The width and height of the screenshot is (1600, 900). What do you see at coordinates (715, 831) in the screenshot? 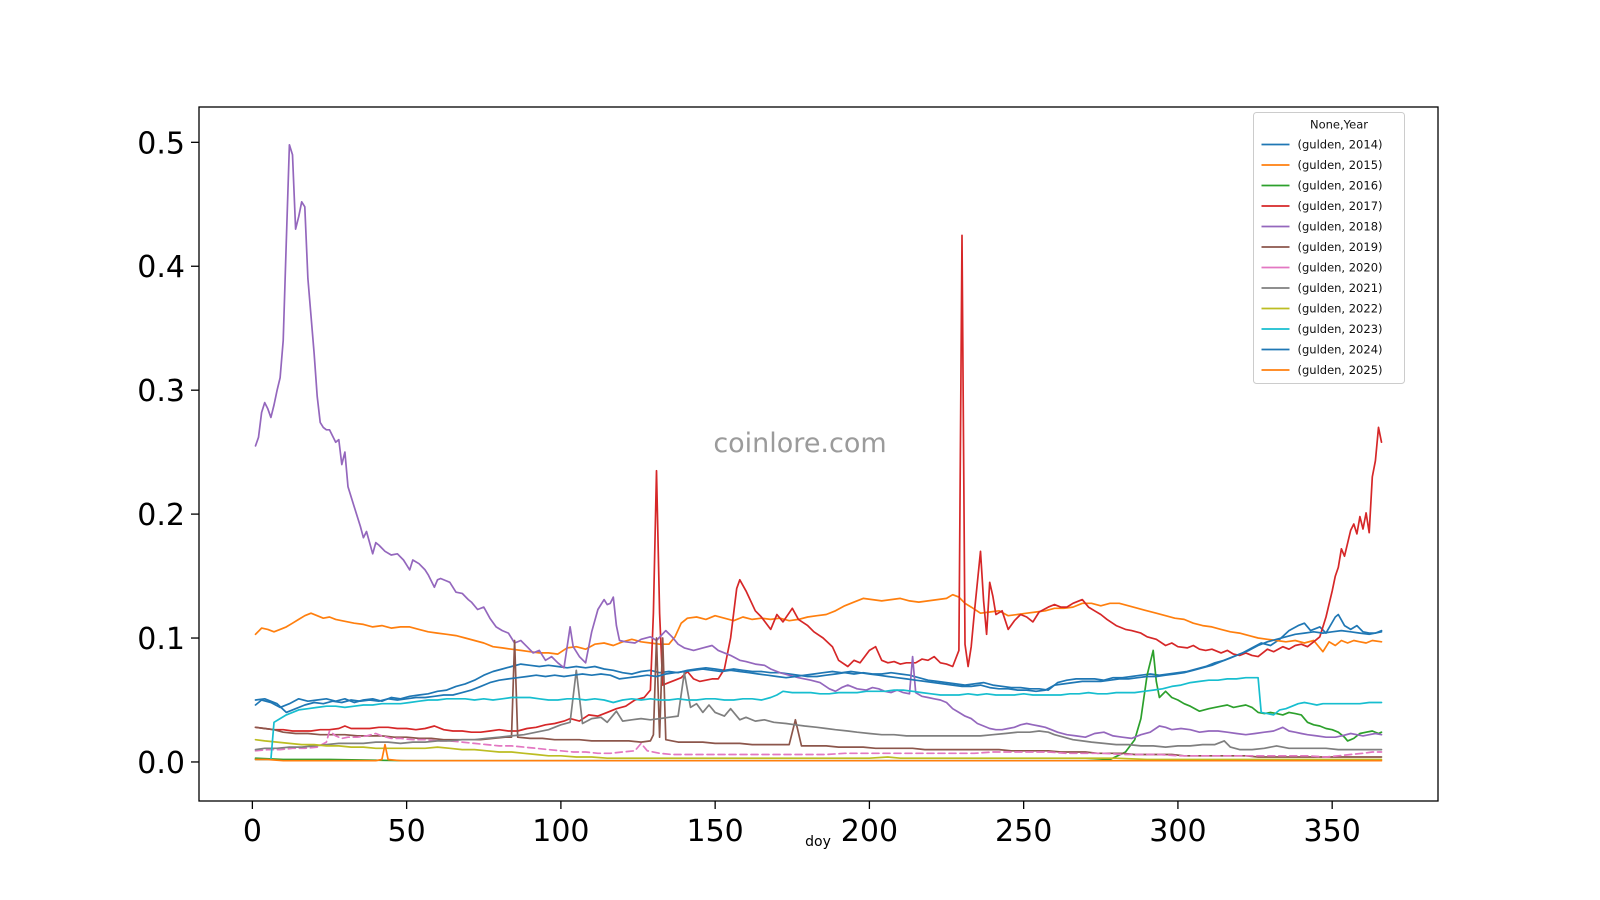
I see `x-tick-label: 150` at bounding box center [715, 831].